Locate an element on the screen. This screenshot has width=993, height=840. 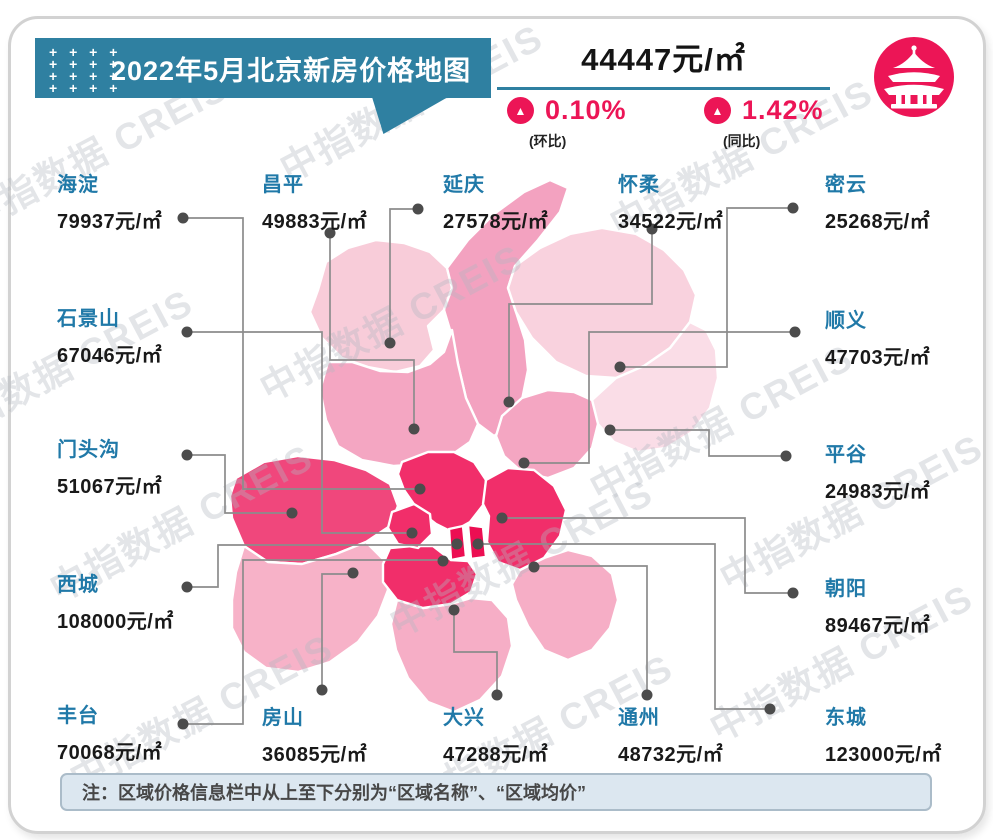
district-name: 密云 is located at coordinates (846, 185).